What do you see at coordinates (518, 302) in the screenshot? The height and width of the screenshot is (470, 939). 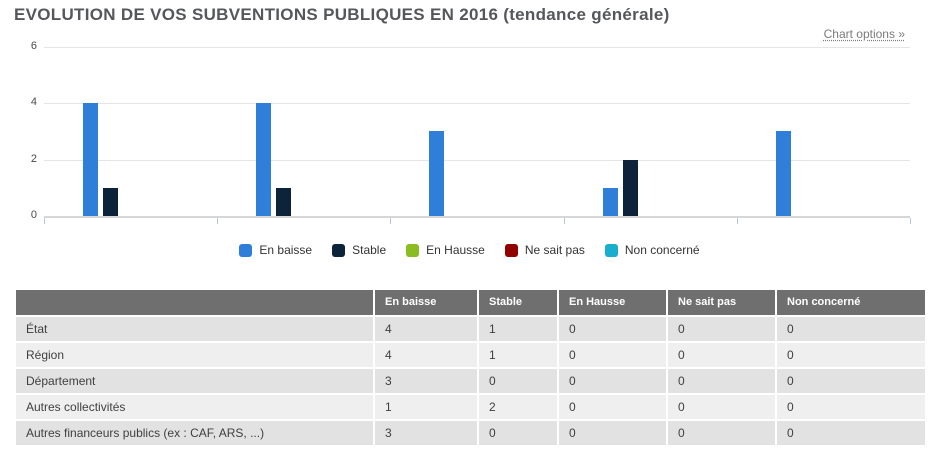 I see `table-header-cell: Stable` at bounding box center [518, 302].